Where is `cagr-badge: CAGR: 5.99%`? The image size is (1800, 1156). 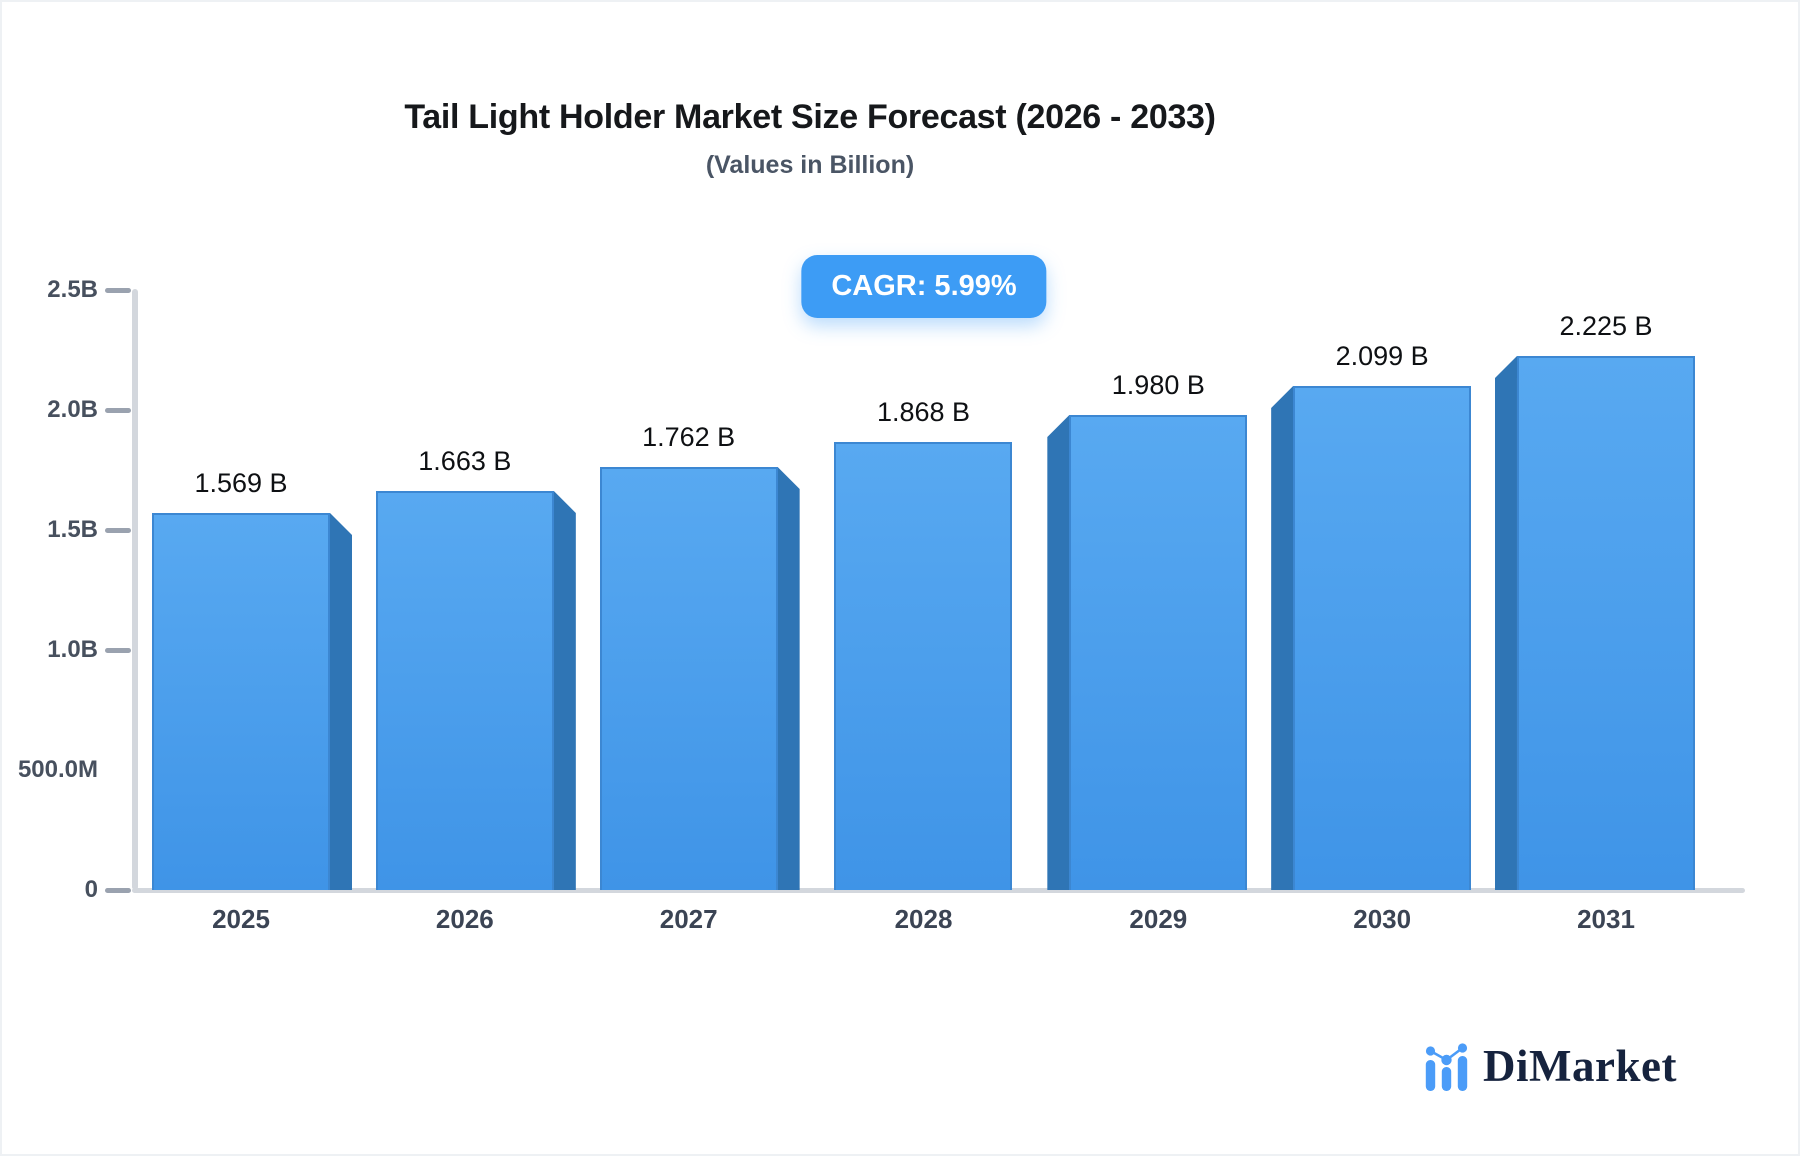 cagr-badge: CAGR: 5.99% is located at coordinates (924, 286).